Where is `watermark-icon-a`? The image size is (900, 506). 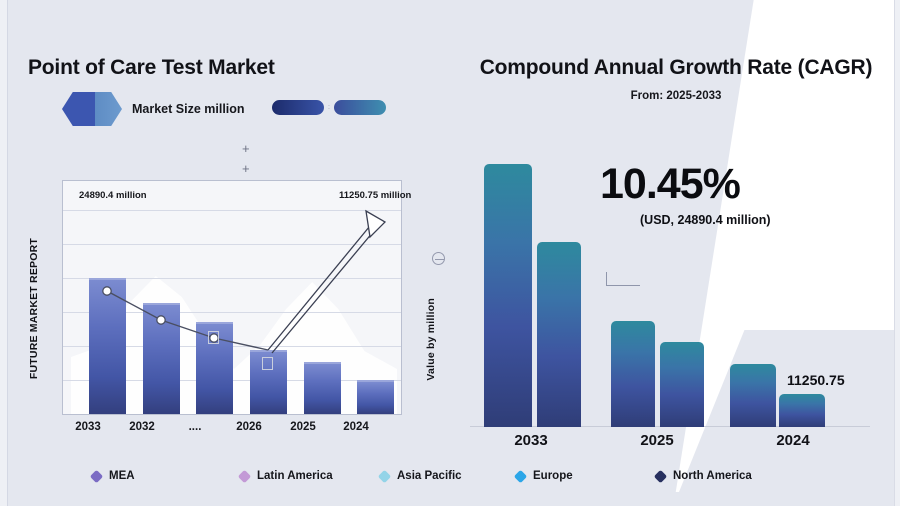 watermark-icon-a is located at coordinates (213, 337).